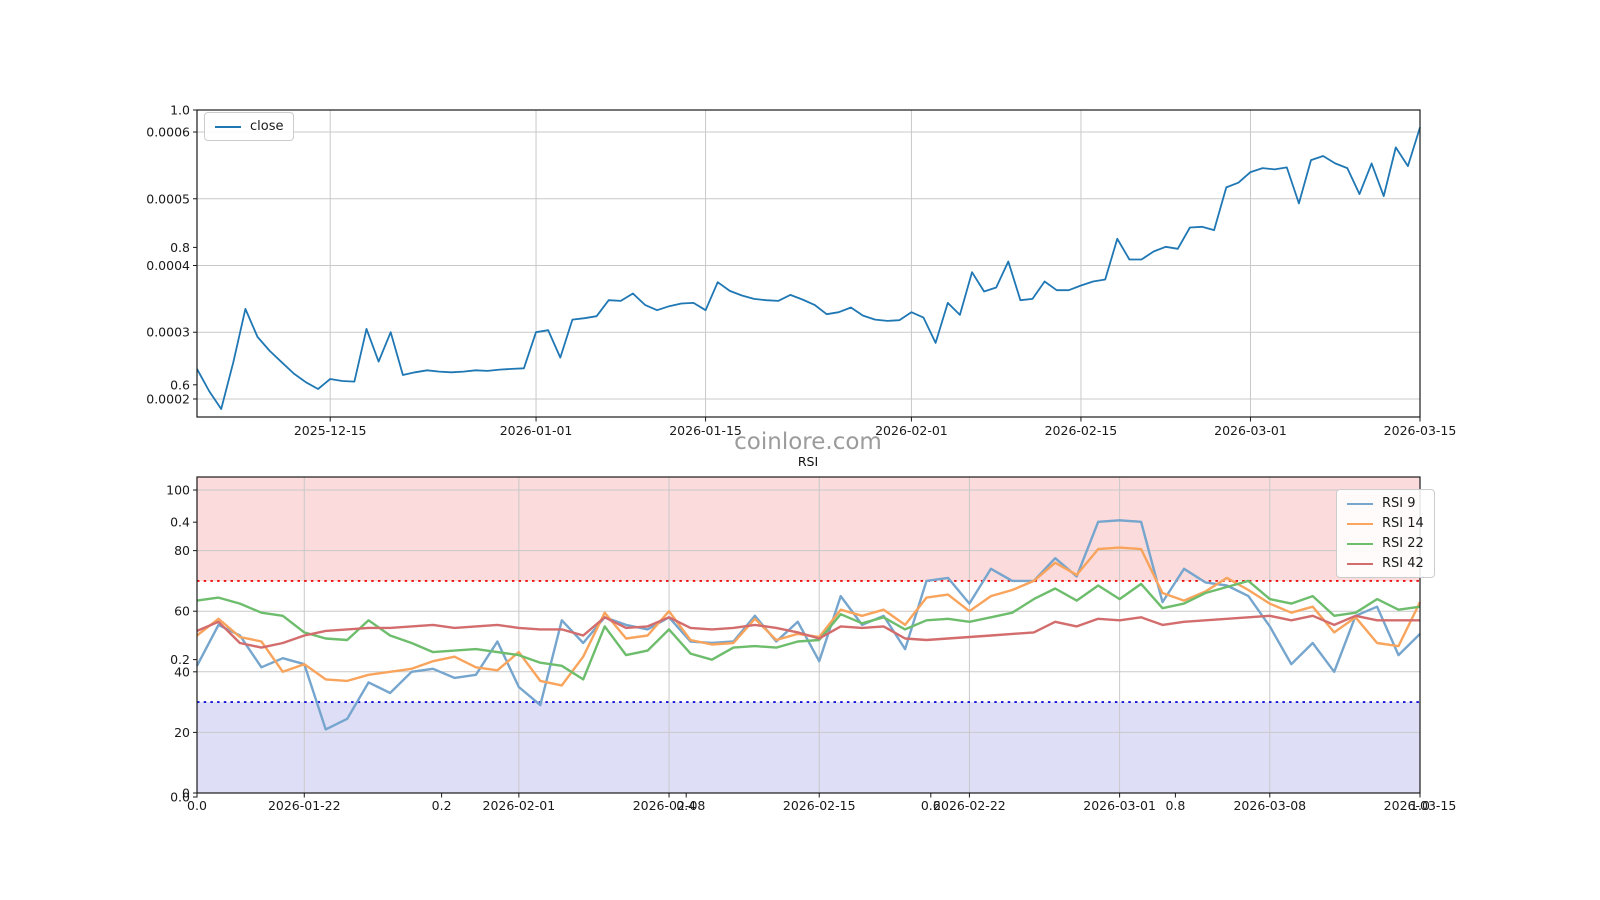  I want to click on legend-item-rsi14: RSI 14, so click(1385, 523).